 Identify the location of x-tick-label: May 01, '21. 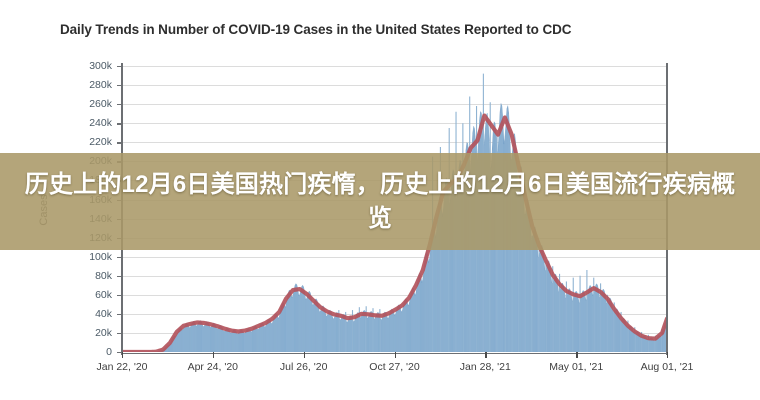
(576, 367).